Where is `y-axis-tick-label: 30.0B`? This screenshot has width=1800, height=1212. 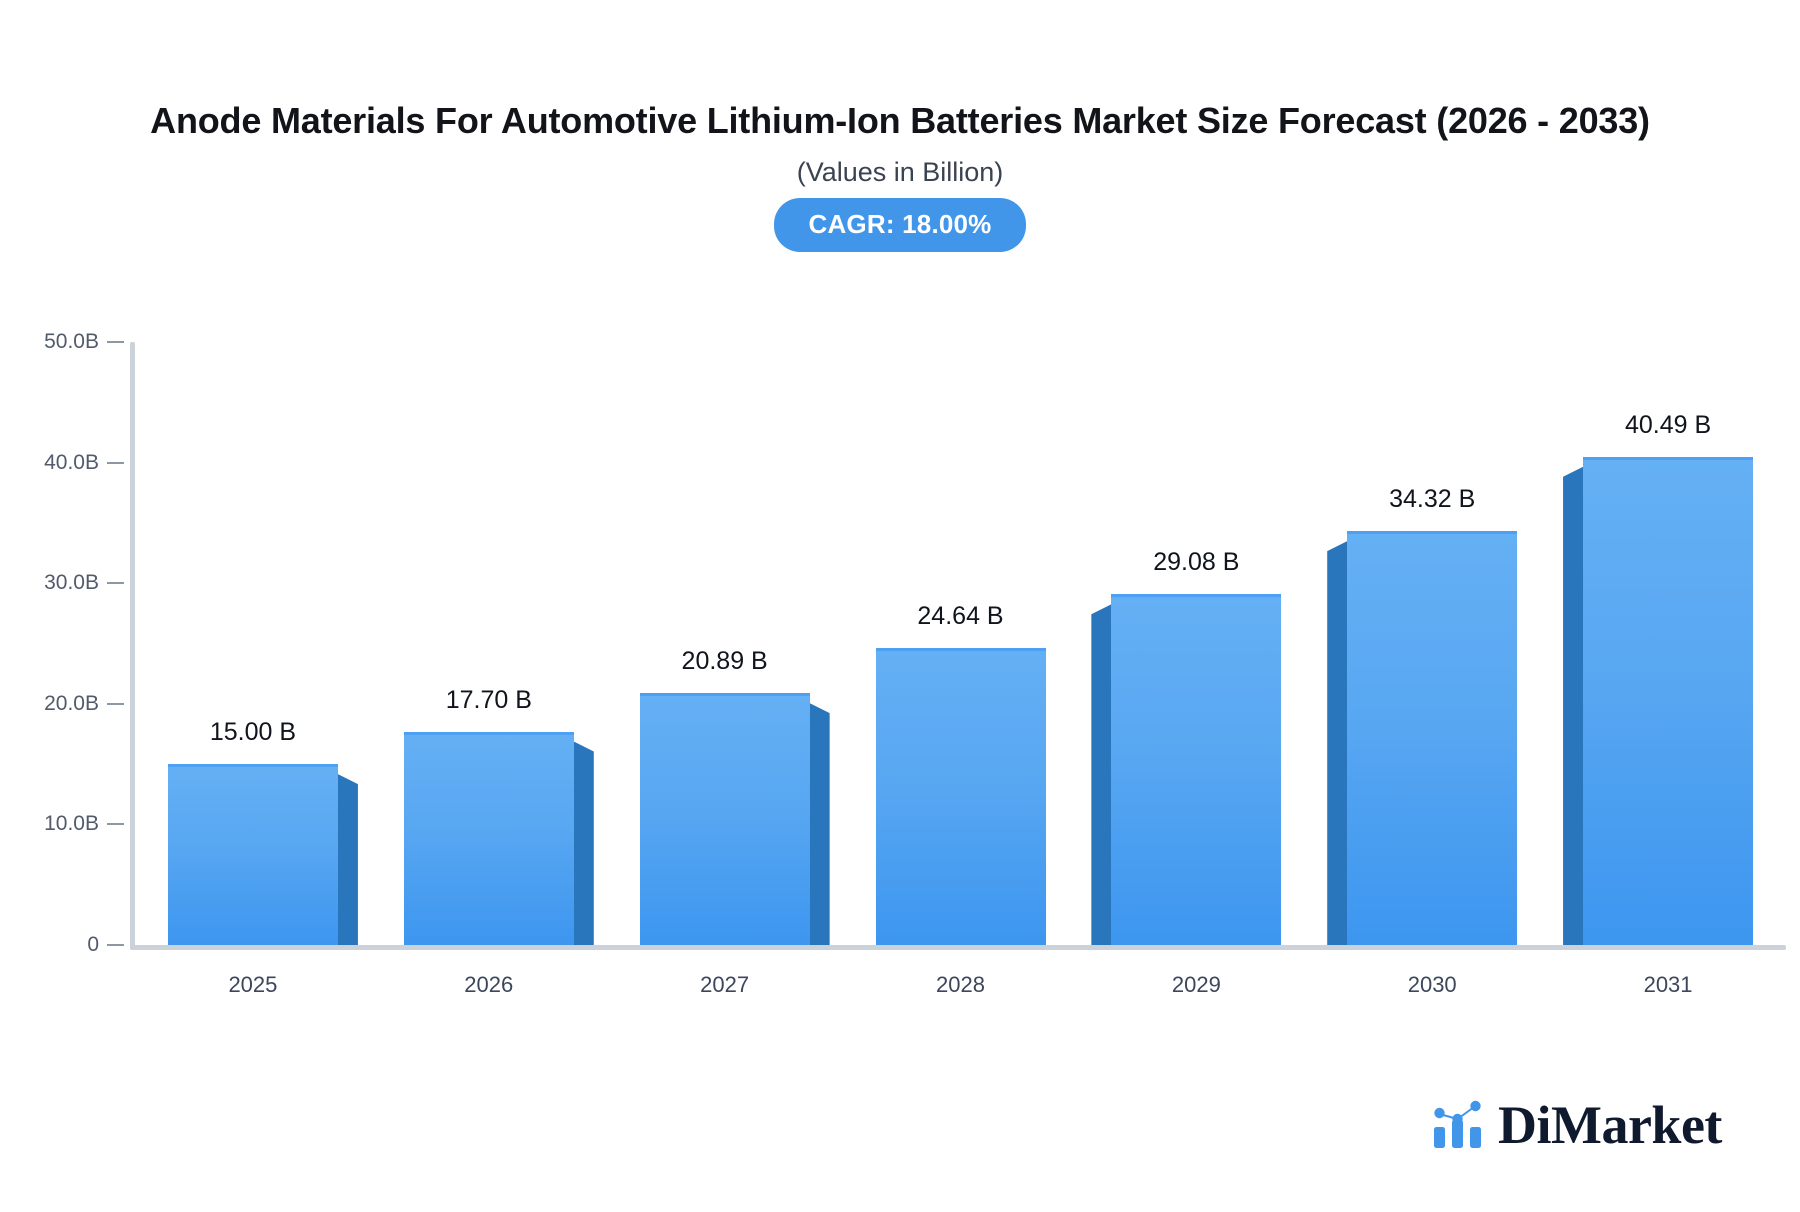
y-axis-tick-label: 30.0B is located at coordinates (71, 583).